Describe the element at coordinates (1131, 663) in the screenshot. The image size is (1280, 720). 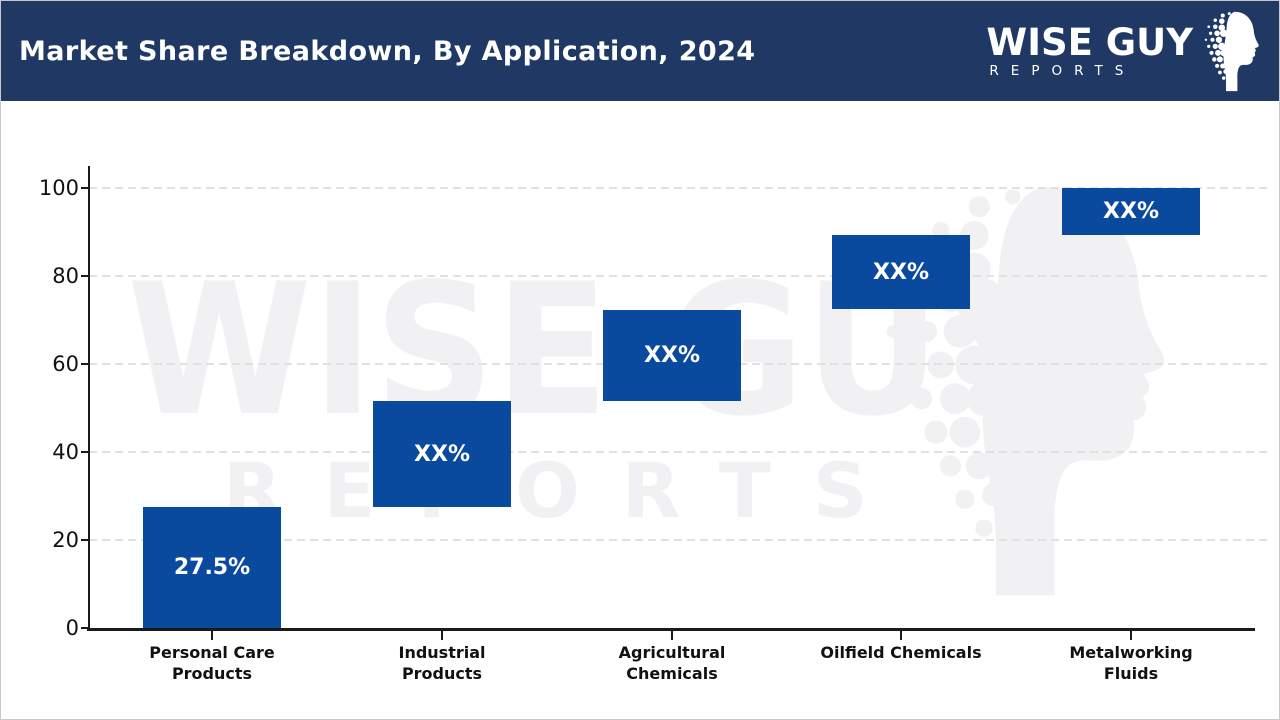
I see `category-label: Metalworking Fluids` at that location.